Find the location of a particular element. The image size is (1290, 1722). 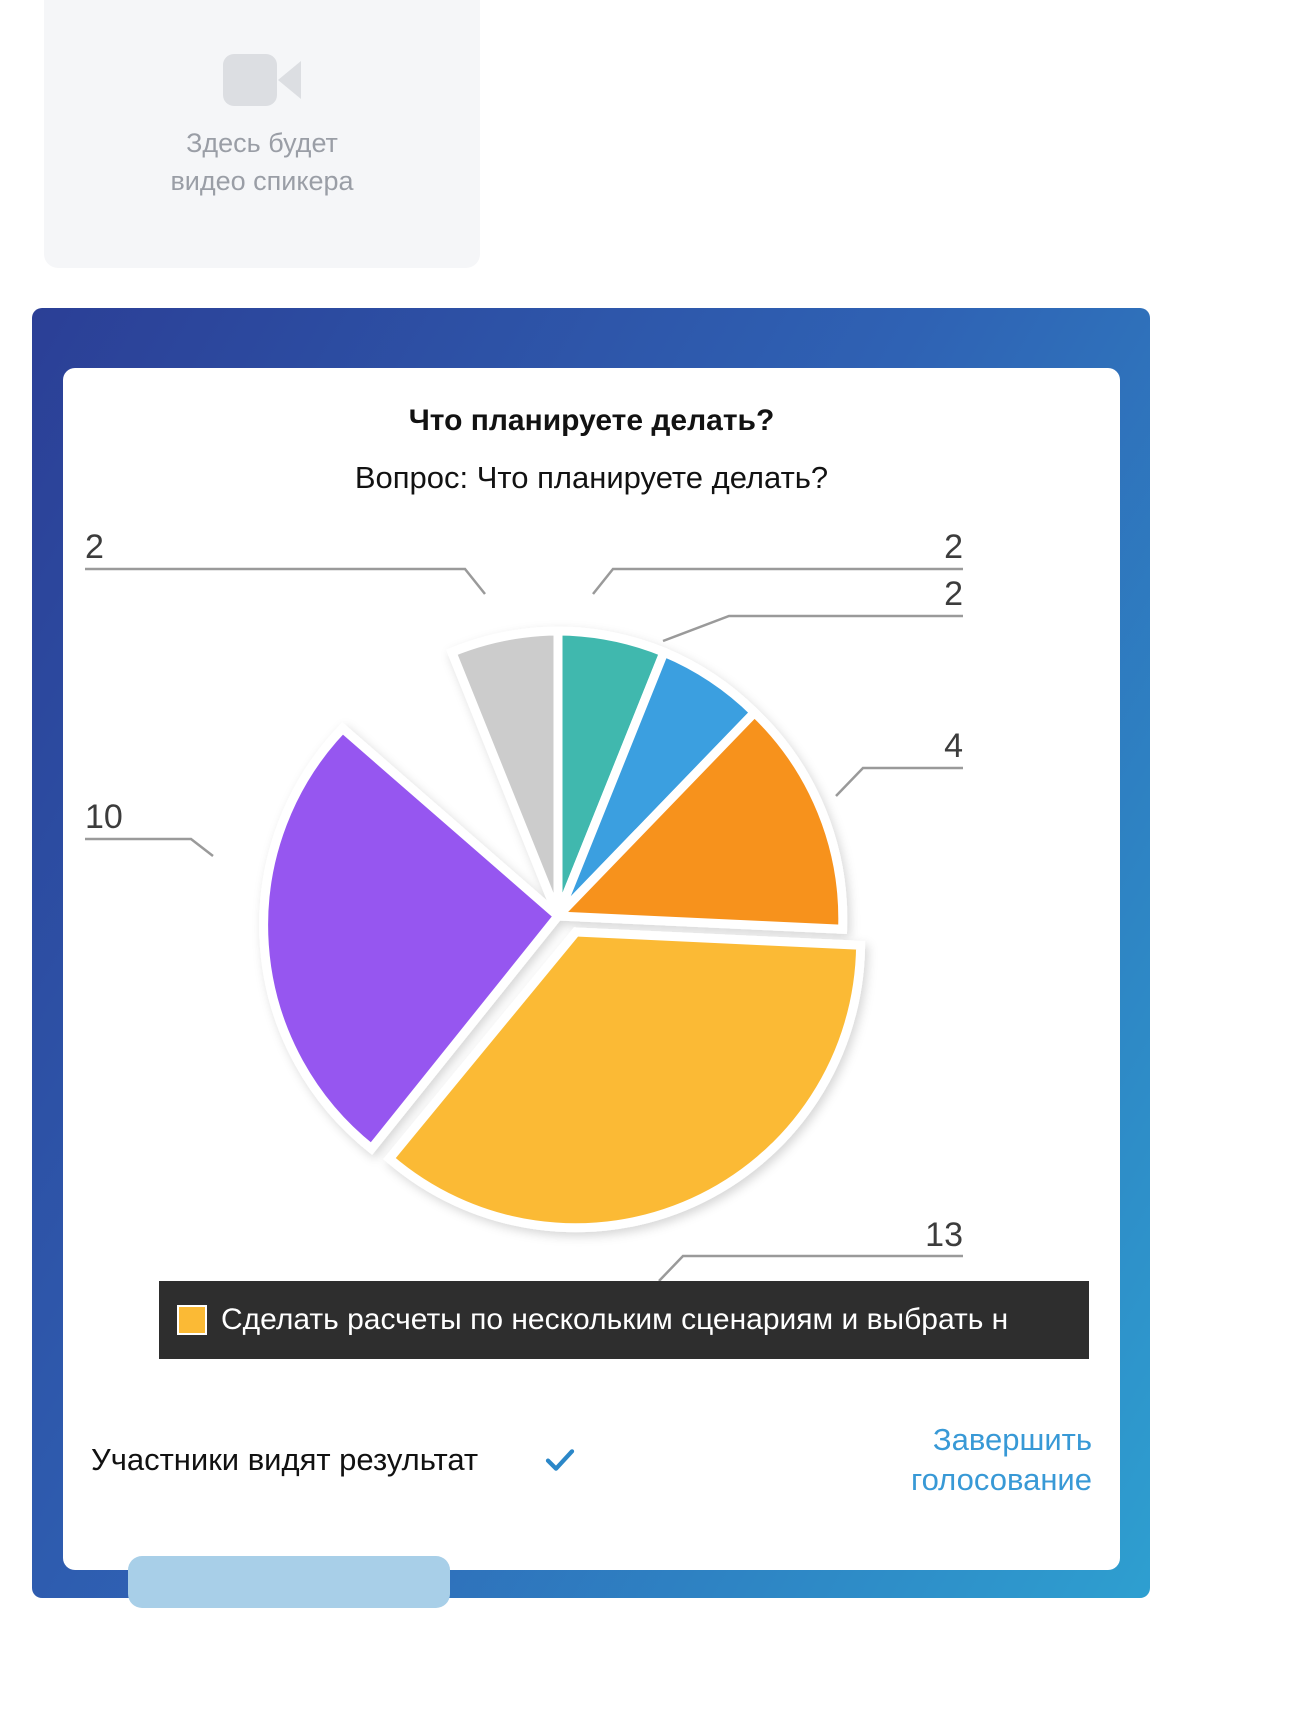

results-visible-label: Участники видят результат is located at coordinates (285, 1459).